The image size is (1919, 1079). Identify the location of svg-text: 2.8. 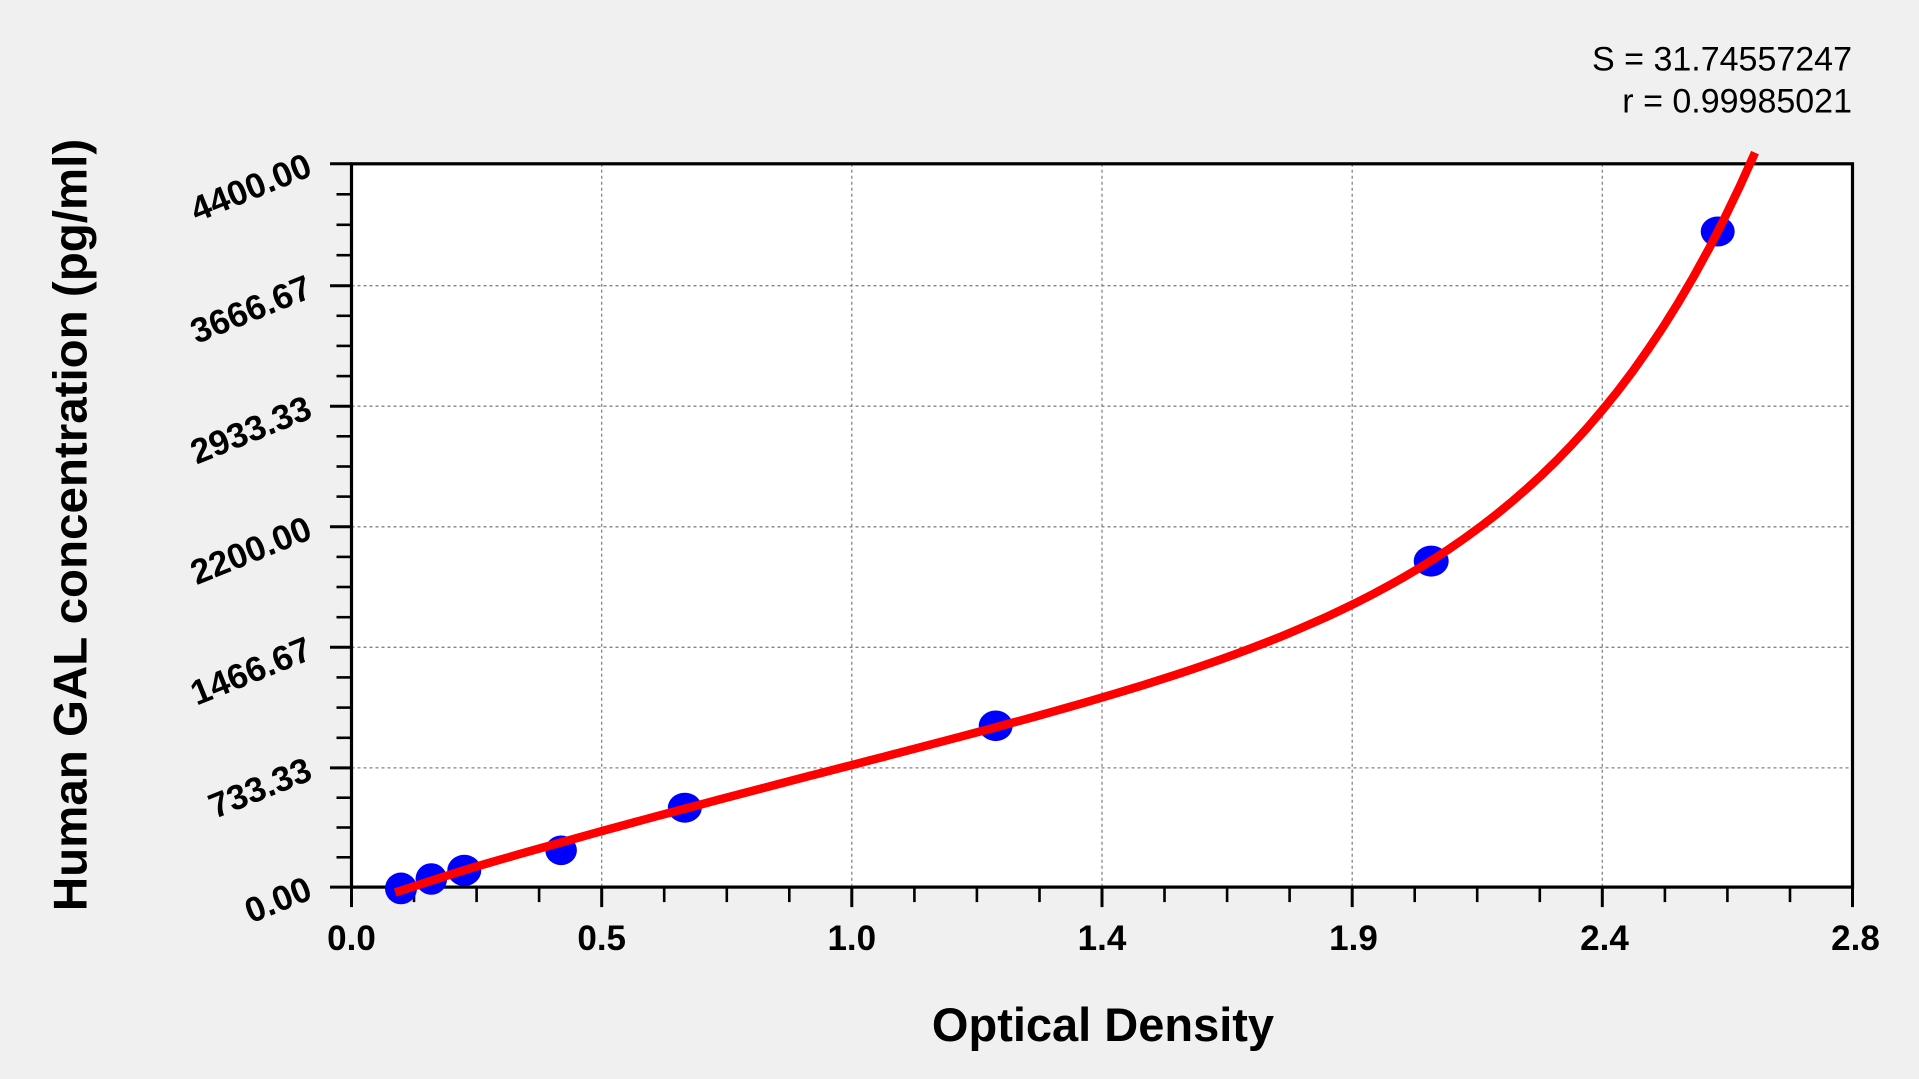
(1855, 938).